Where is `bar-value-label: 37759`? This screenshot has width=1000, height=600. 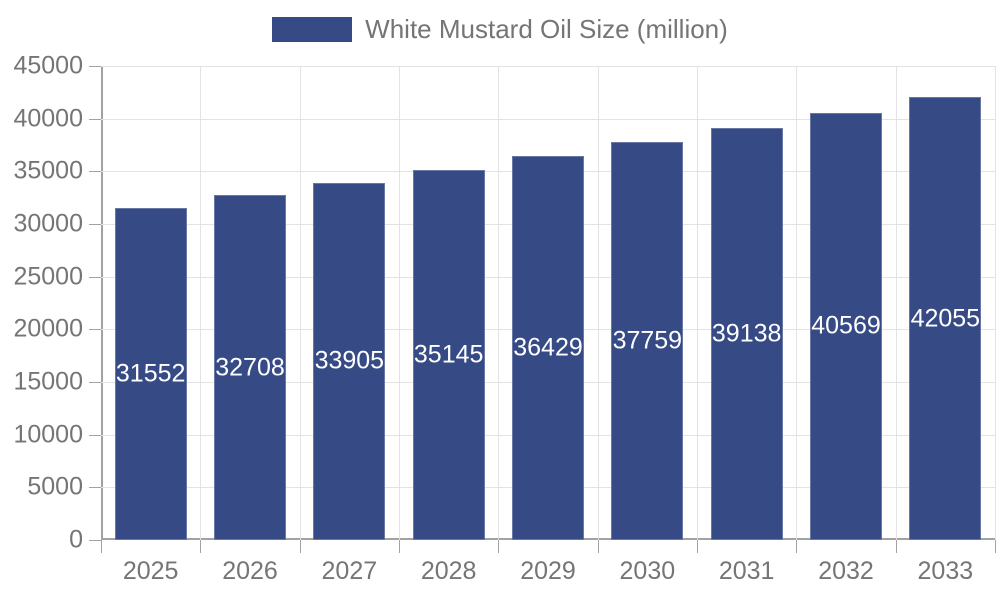 bar-value-label: 37759 is located at coordinates (647, 340).